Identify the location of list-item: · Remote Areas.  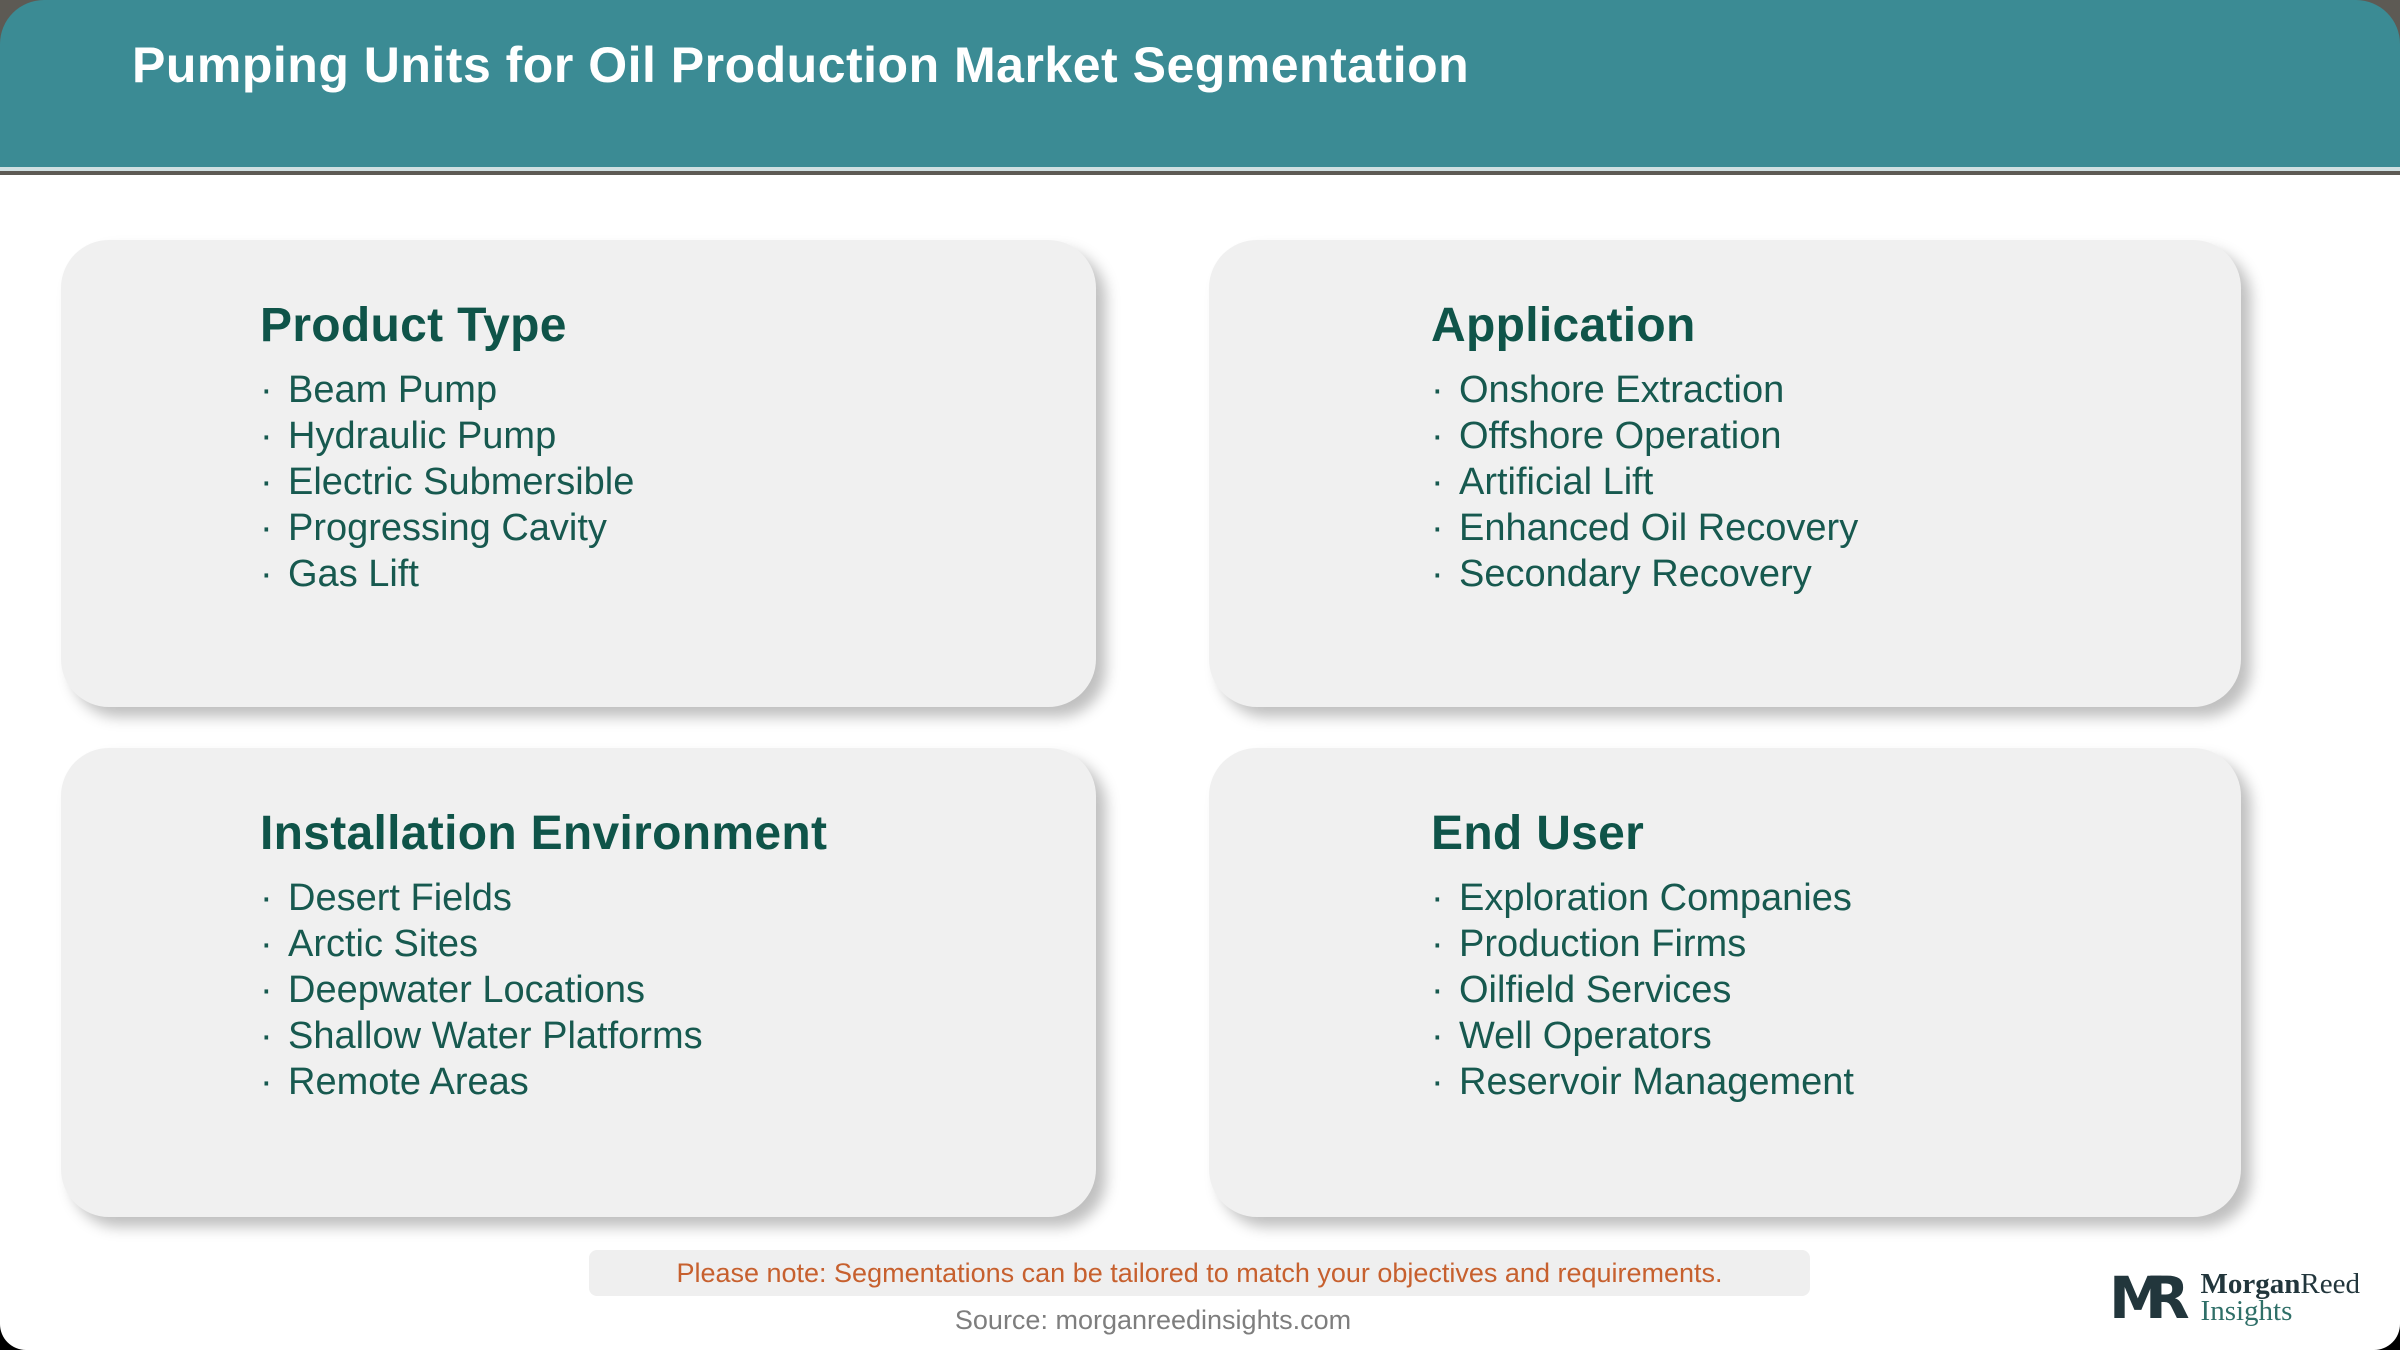
(648, 1082).